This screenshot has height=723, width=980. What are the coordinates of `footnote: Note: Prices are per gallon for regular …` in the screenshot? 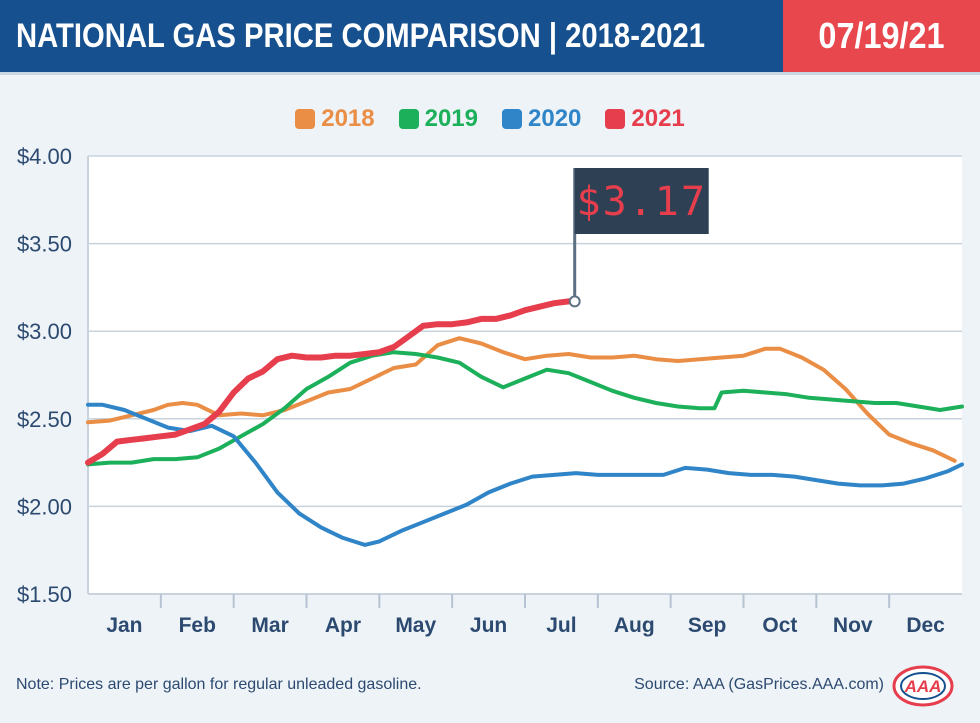 It's located at (219, 684).